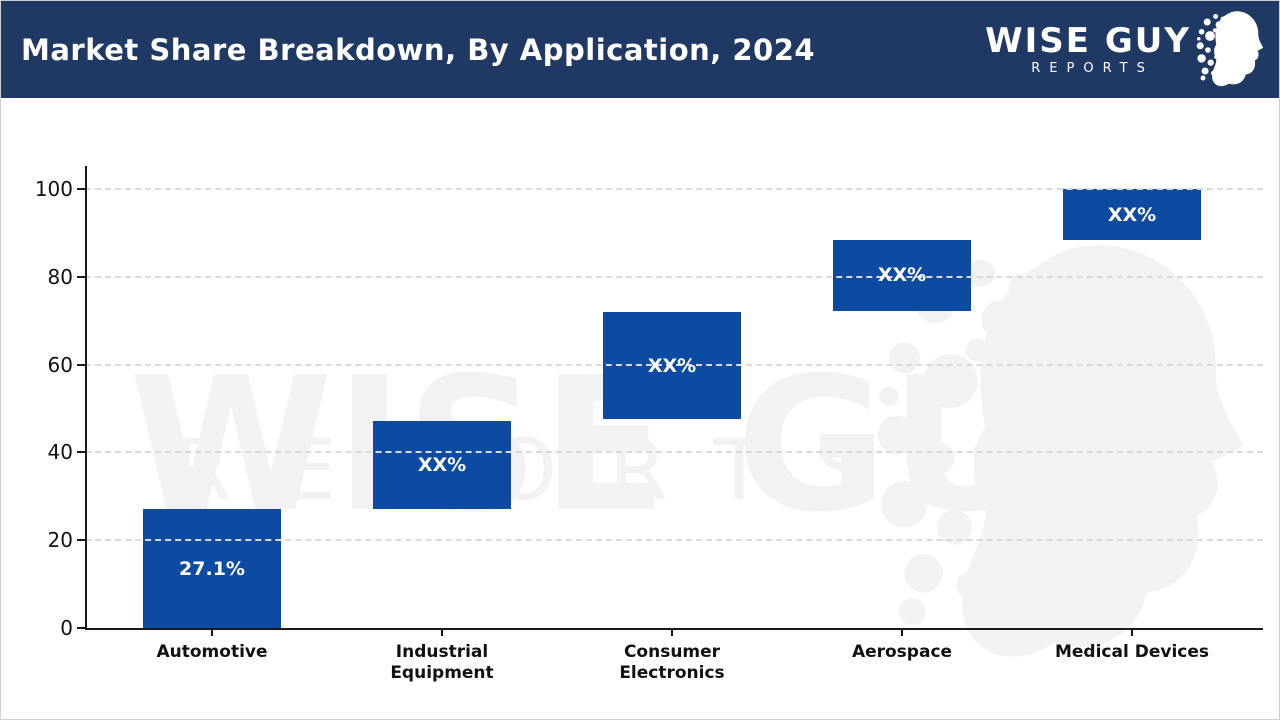  I want to click on x-axis-label-line: Medical Devices, so click(1131, 652).